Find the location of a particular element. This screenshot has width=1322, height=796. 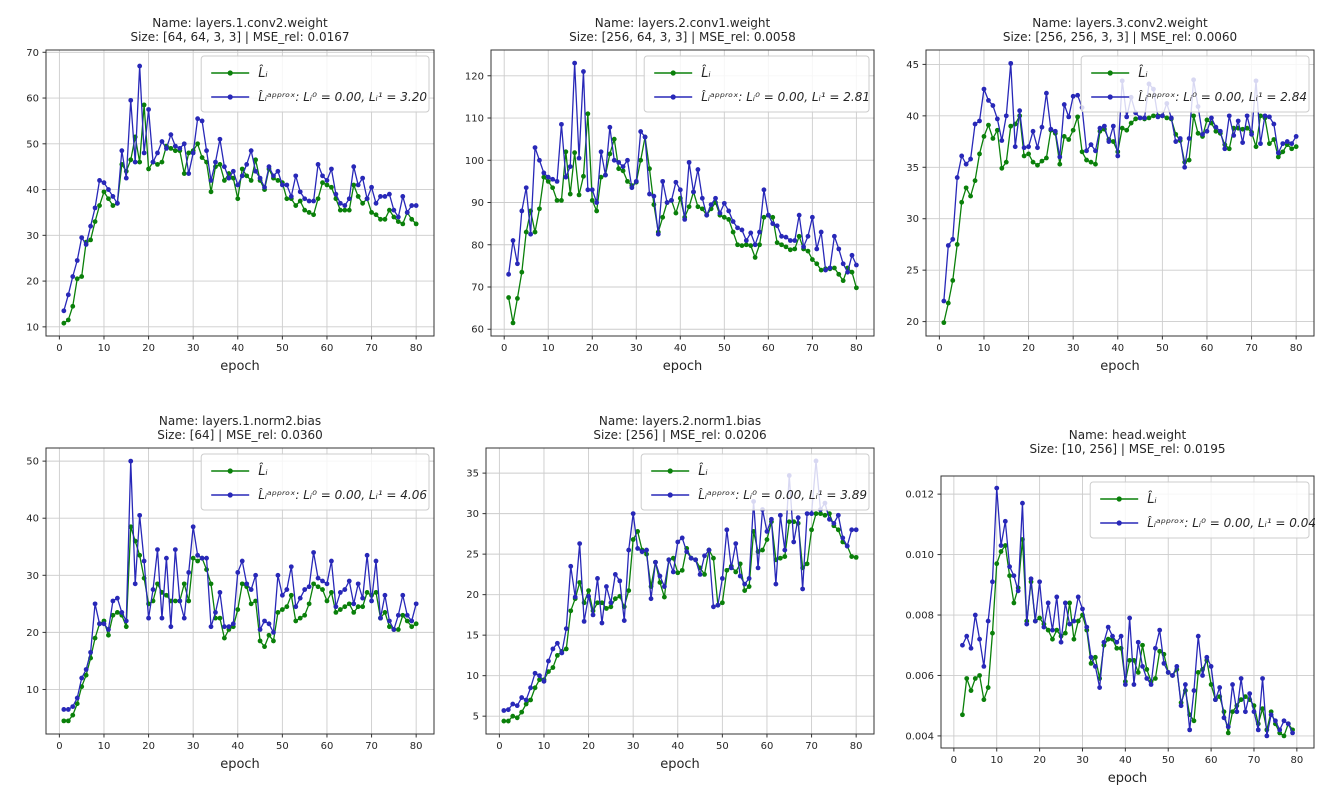

svg-text:L̂ᵢᵃᵖᵖʳᵒˣ: Lᵢ⁰ = 0.00, Lᵢ¹ = 3: L̂ᵢᵃᵖᵖʳᵒˣ: Lᵢ⁰ = 0.00, Lᵢ¹ = 3.89 is located at coordinates (782, 495).